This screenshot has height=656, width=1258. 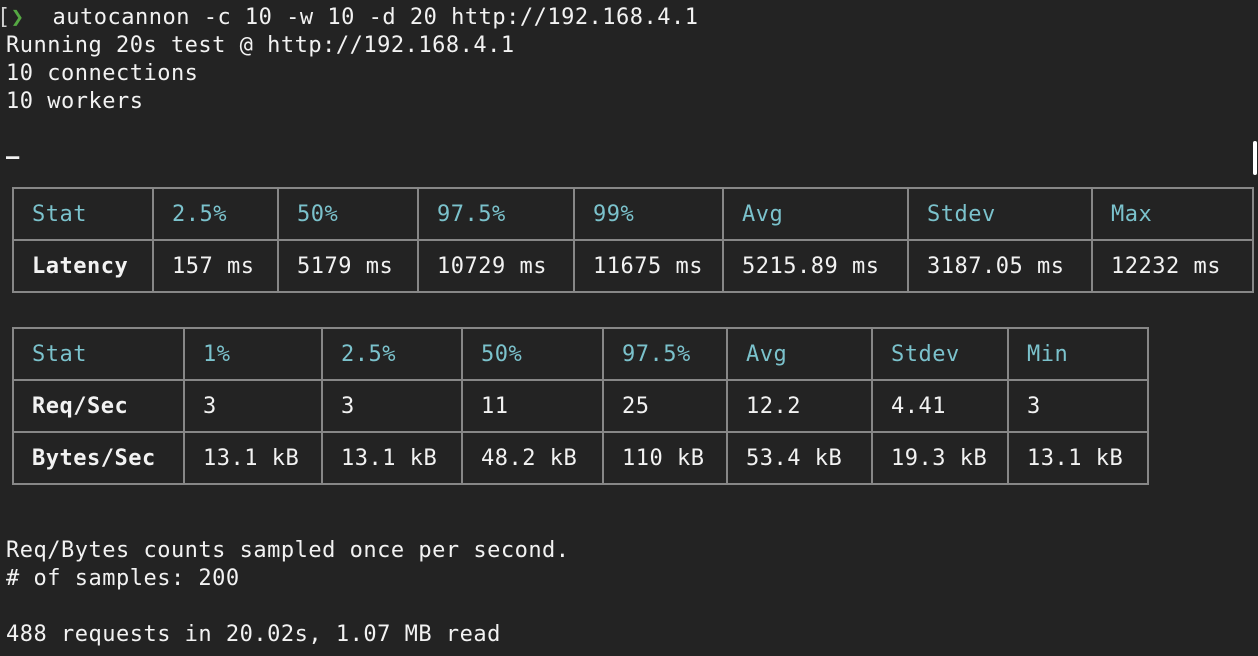 What do you see at coordinates (98, 458) in the screenshot?
I see `bytessec-row-label: Bytes/Sec` at bounding box center [98, 458].